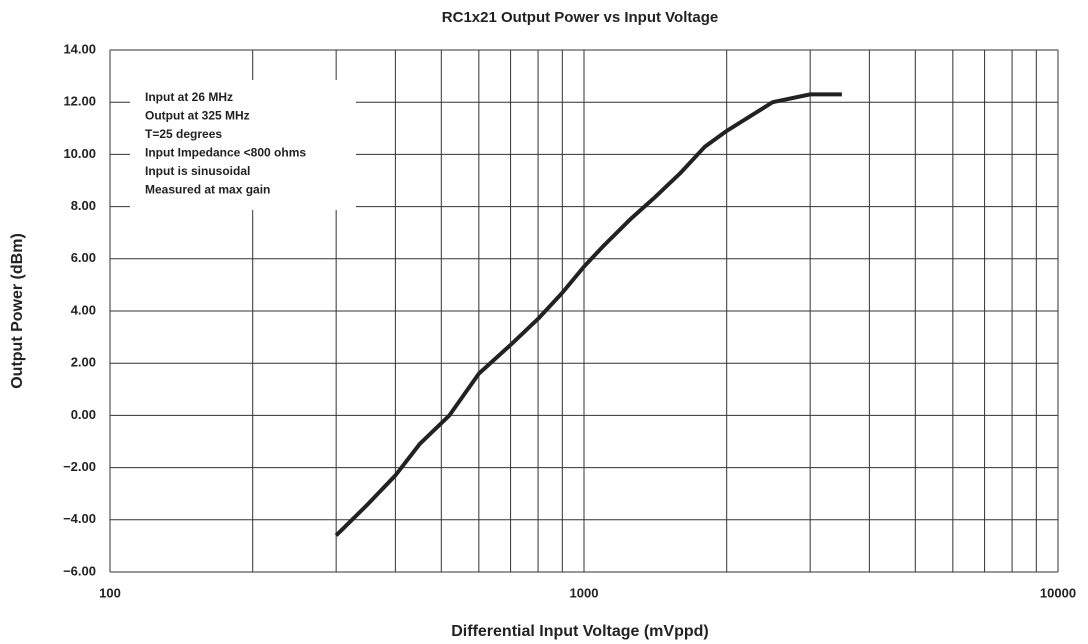 The height and width of the screenshot is (644, 1088). Describe the element at coordinates (197, 171) in the screenshot. I see `annotation-line: Input is sinusoidal` at that location.